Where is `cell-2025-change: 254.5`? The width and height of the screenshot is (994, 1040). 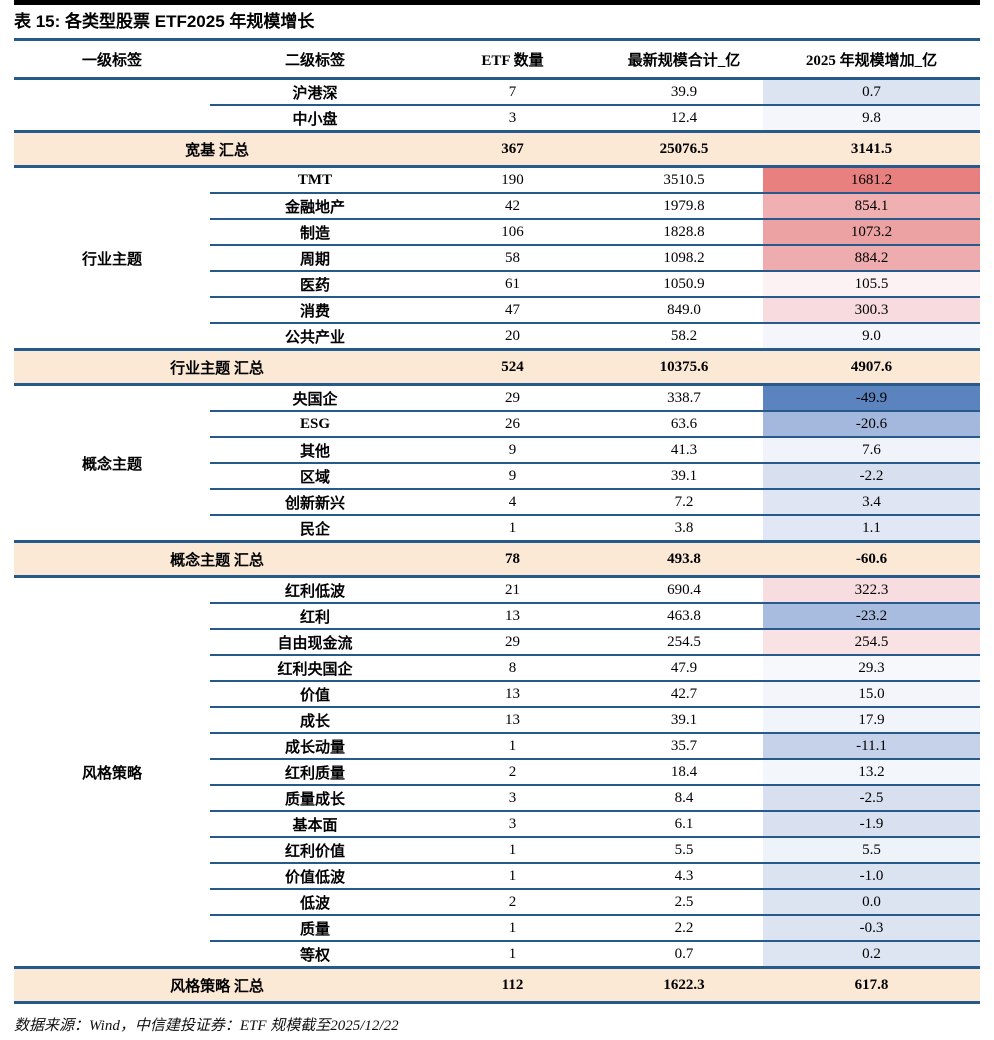
cell-2025-change: 254.5 is located at coordinates (871, 642).